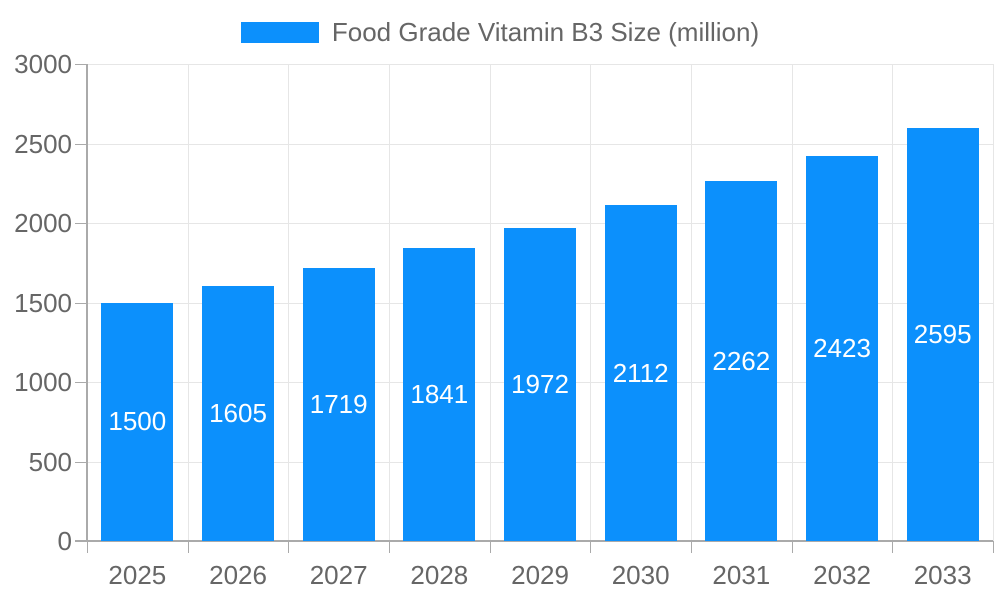 The width and height of the screenshot is (1000, 600). I want to click on bar-value-label: 1719, so click(338, 403).